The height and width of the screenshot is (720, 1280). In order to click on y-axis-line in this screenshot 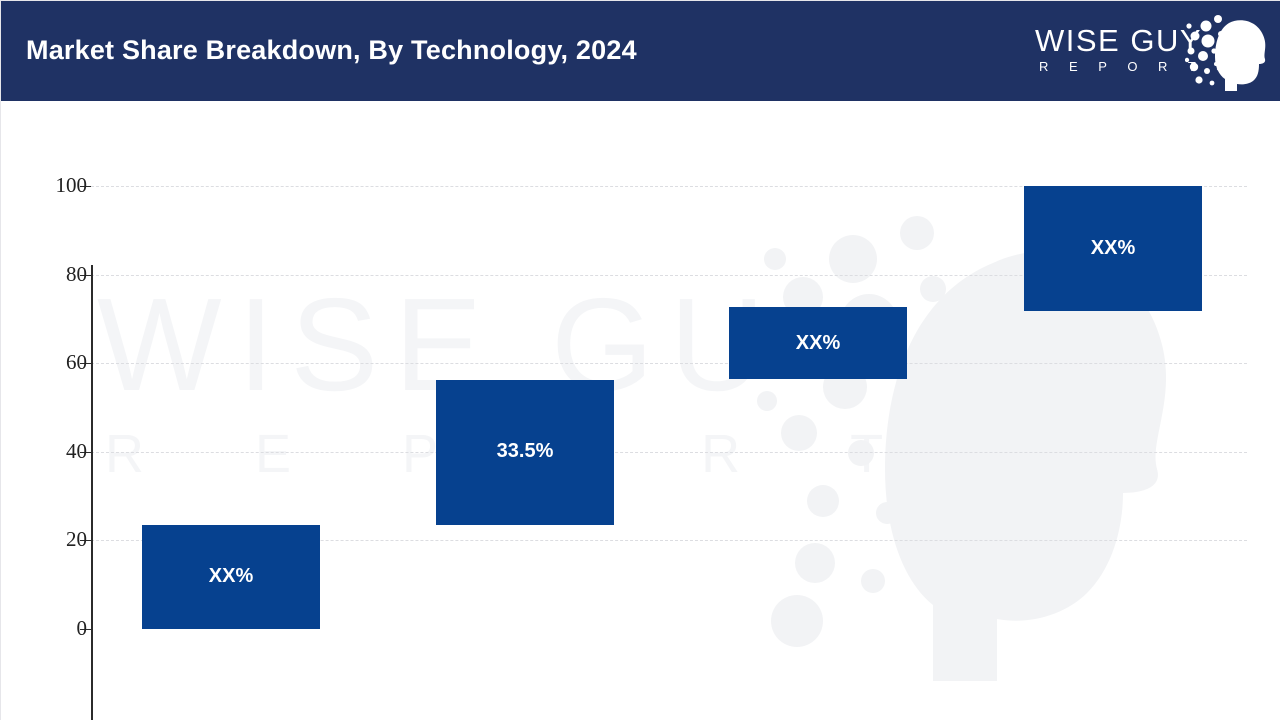, I will do `click(92, 492)`.